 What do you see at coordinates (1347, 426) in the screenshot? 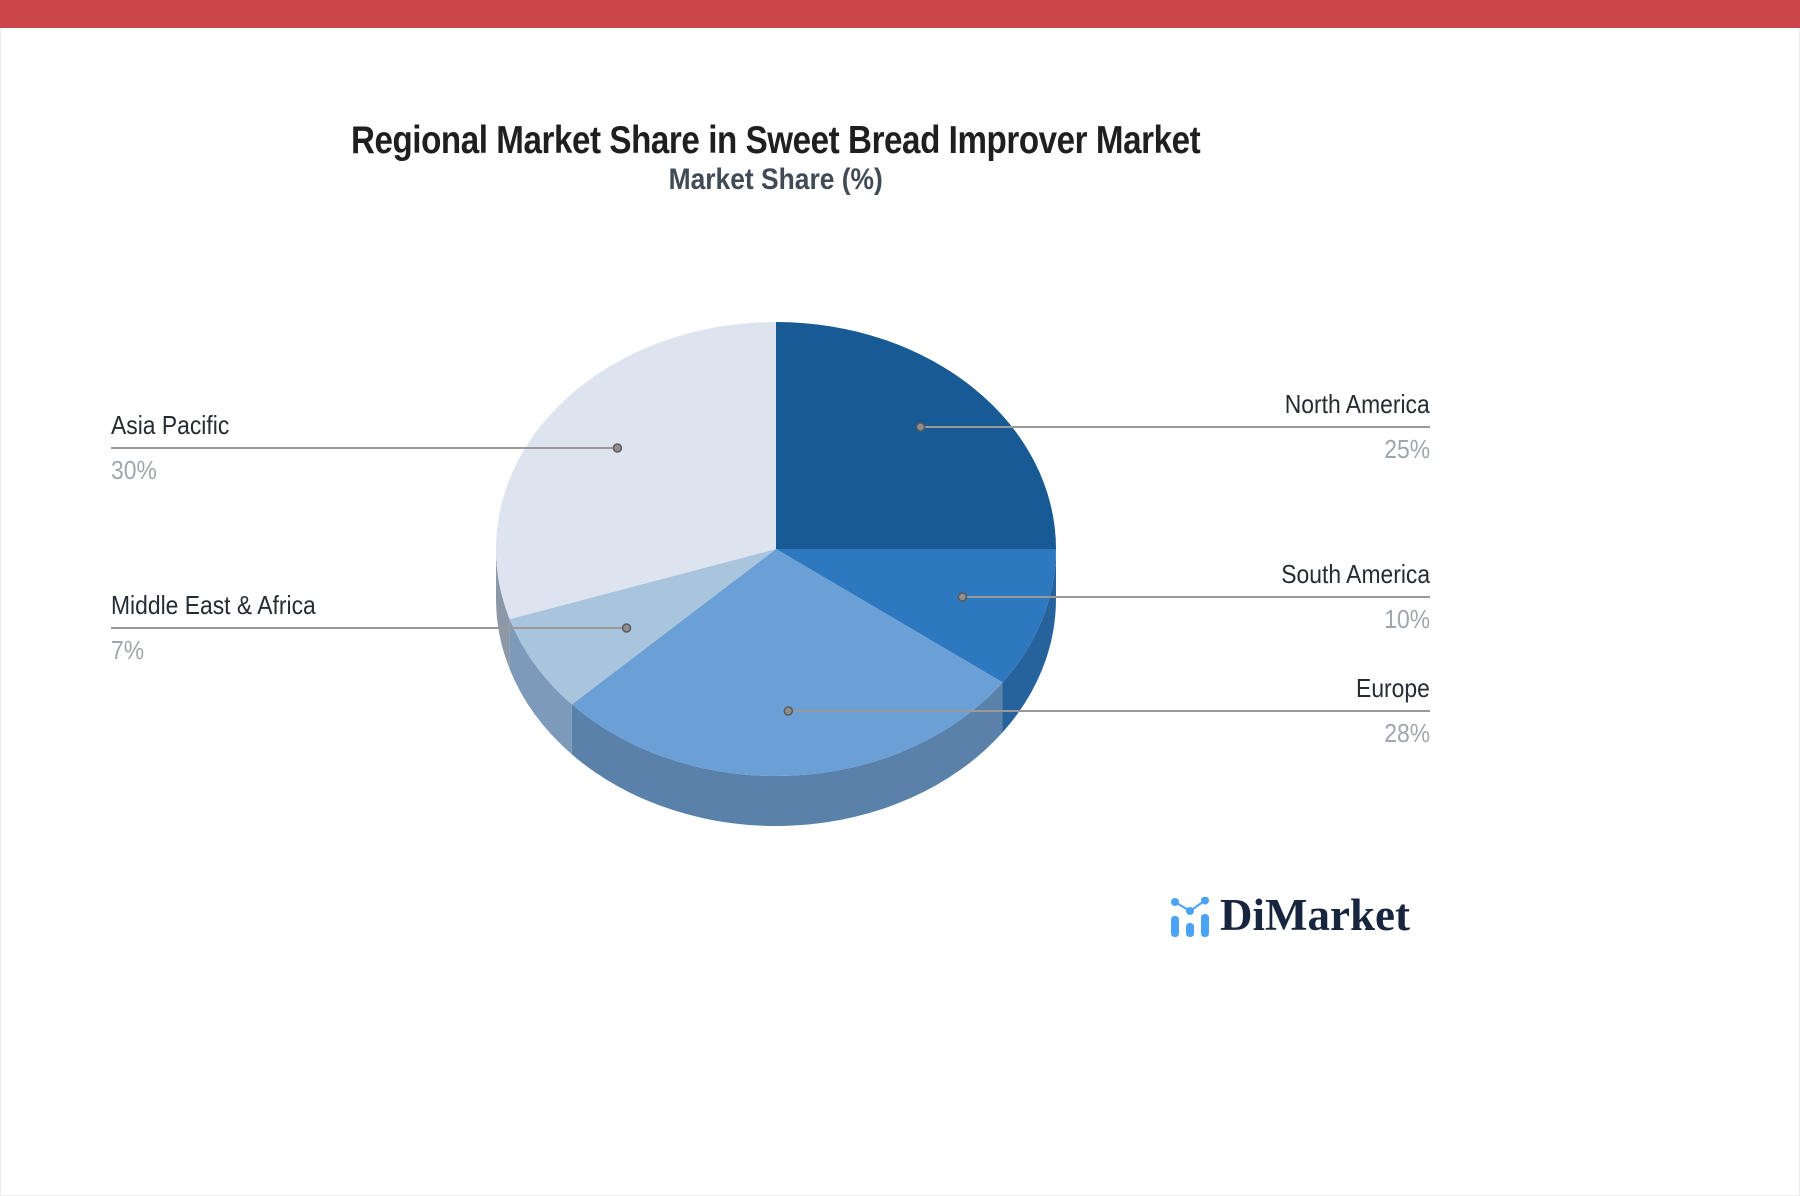
I see `pie-label-north-america: North America 25%` at bounding box center [1347, 426].